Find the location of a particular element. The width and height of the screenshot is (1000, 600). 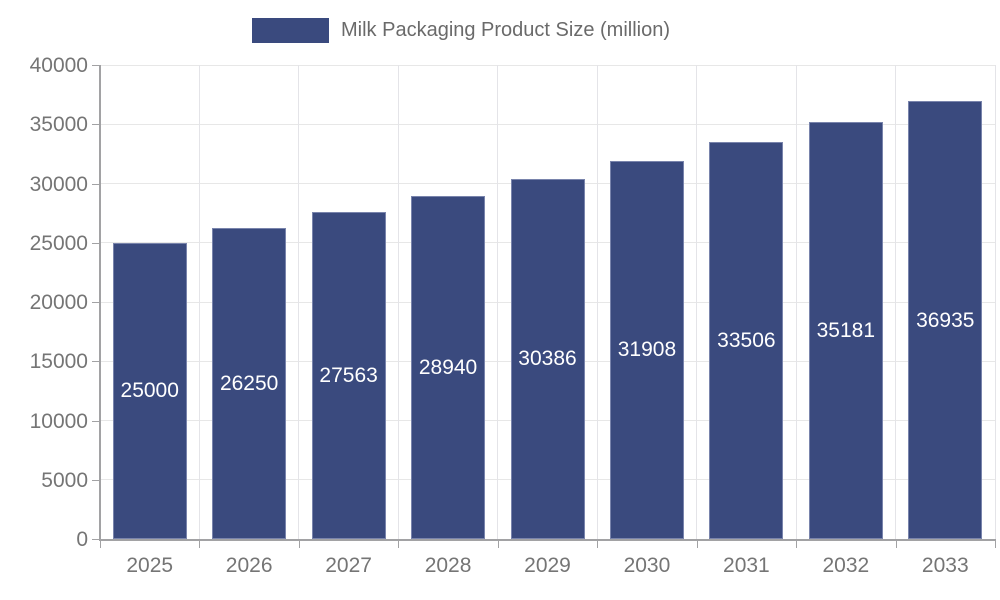

x-axis-label: 2031 is located at coordinates (746, 565).